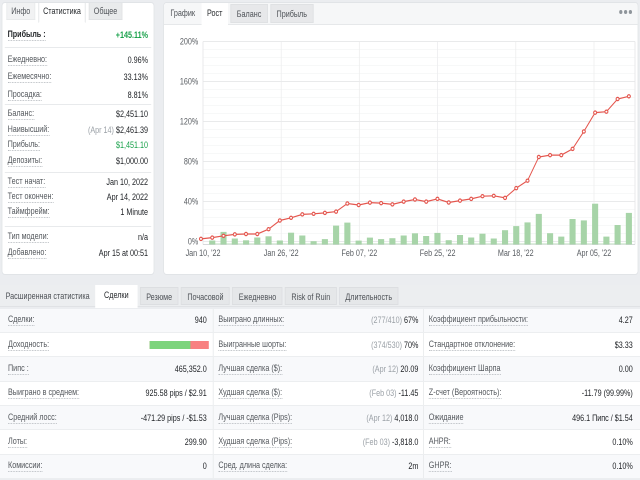 This screenshot has width=640, height=480. Describe the element at coordinates (189, 42) in the screenshot. I see `svg-text: 200%` at that location.